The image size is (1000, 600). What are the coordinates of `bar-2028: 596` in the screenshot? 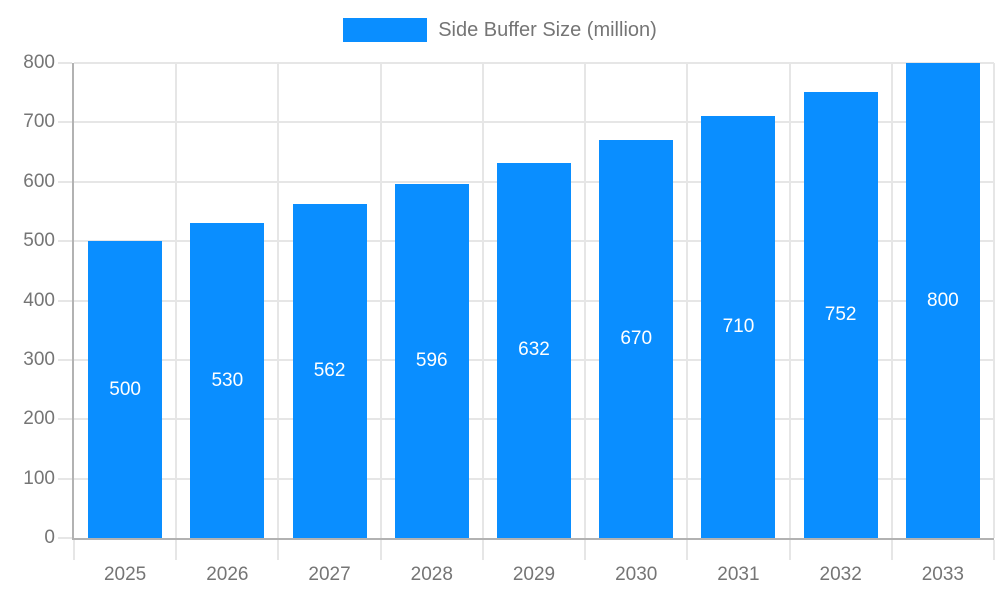 It's located at (431, 361).